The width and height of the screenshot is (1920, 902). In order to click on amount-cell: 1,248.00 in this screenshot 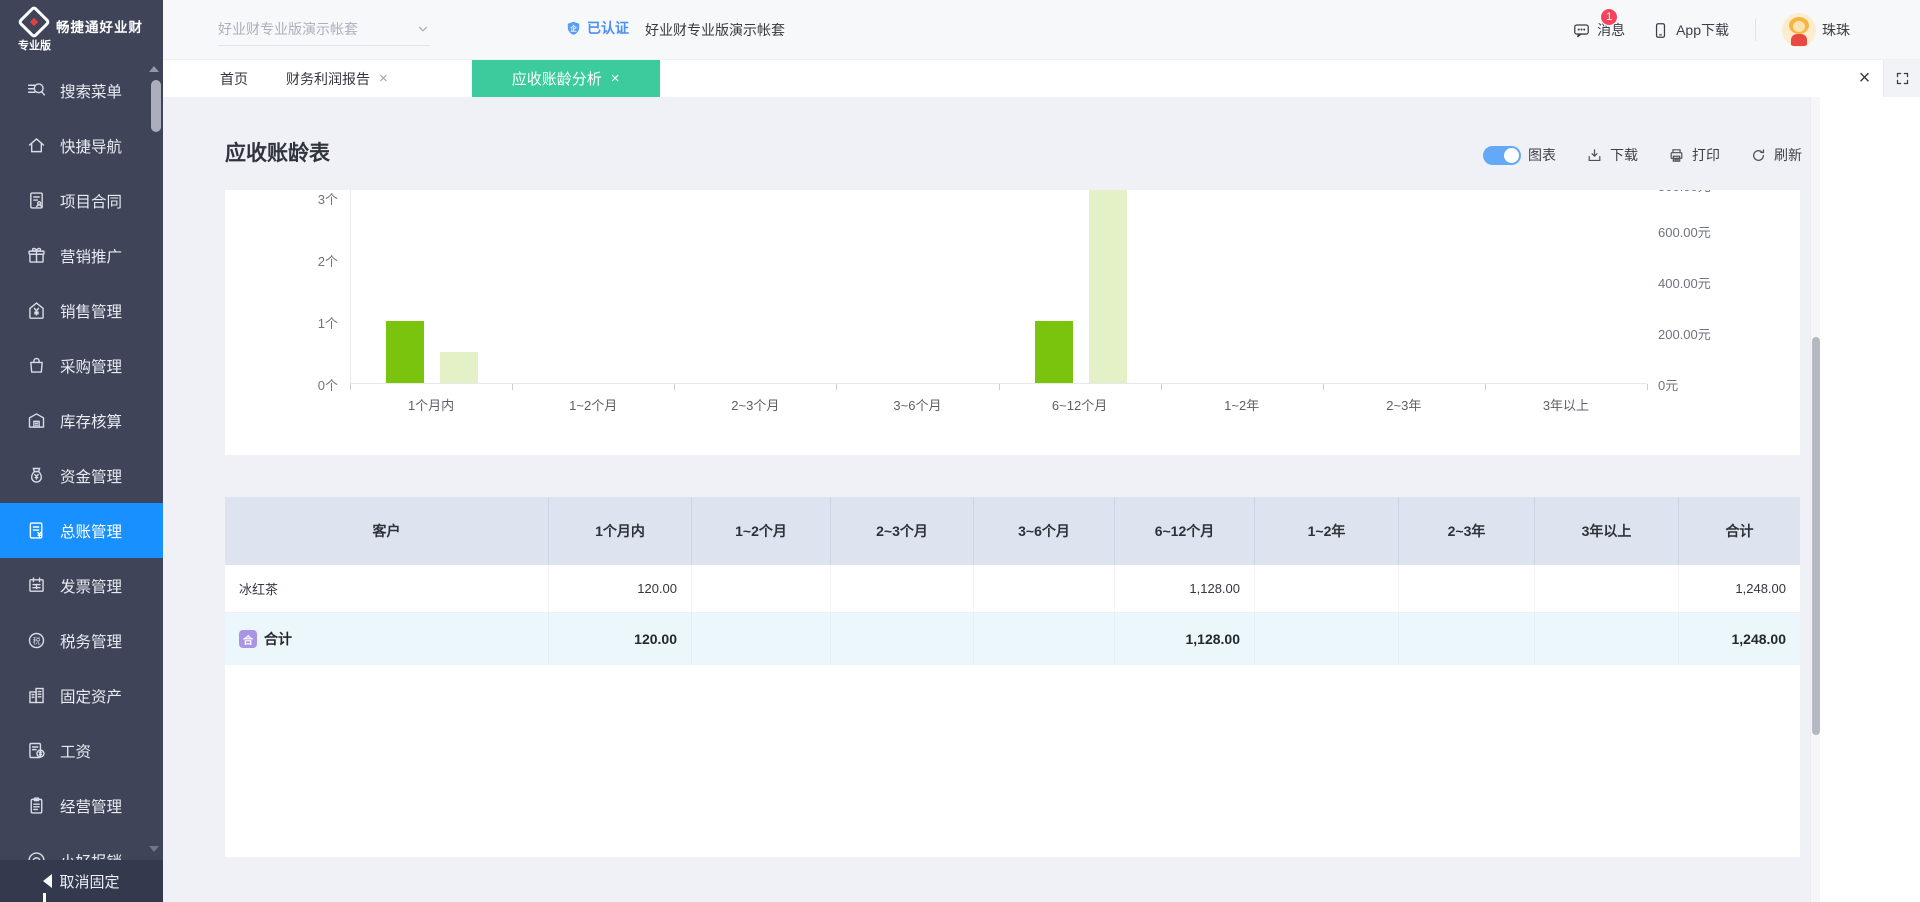, I will do `click(1760, 588)`.